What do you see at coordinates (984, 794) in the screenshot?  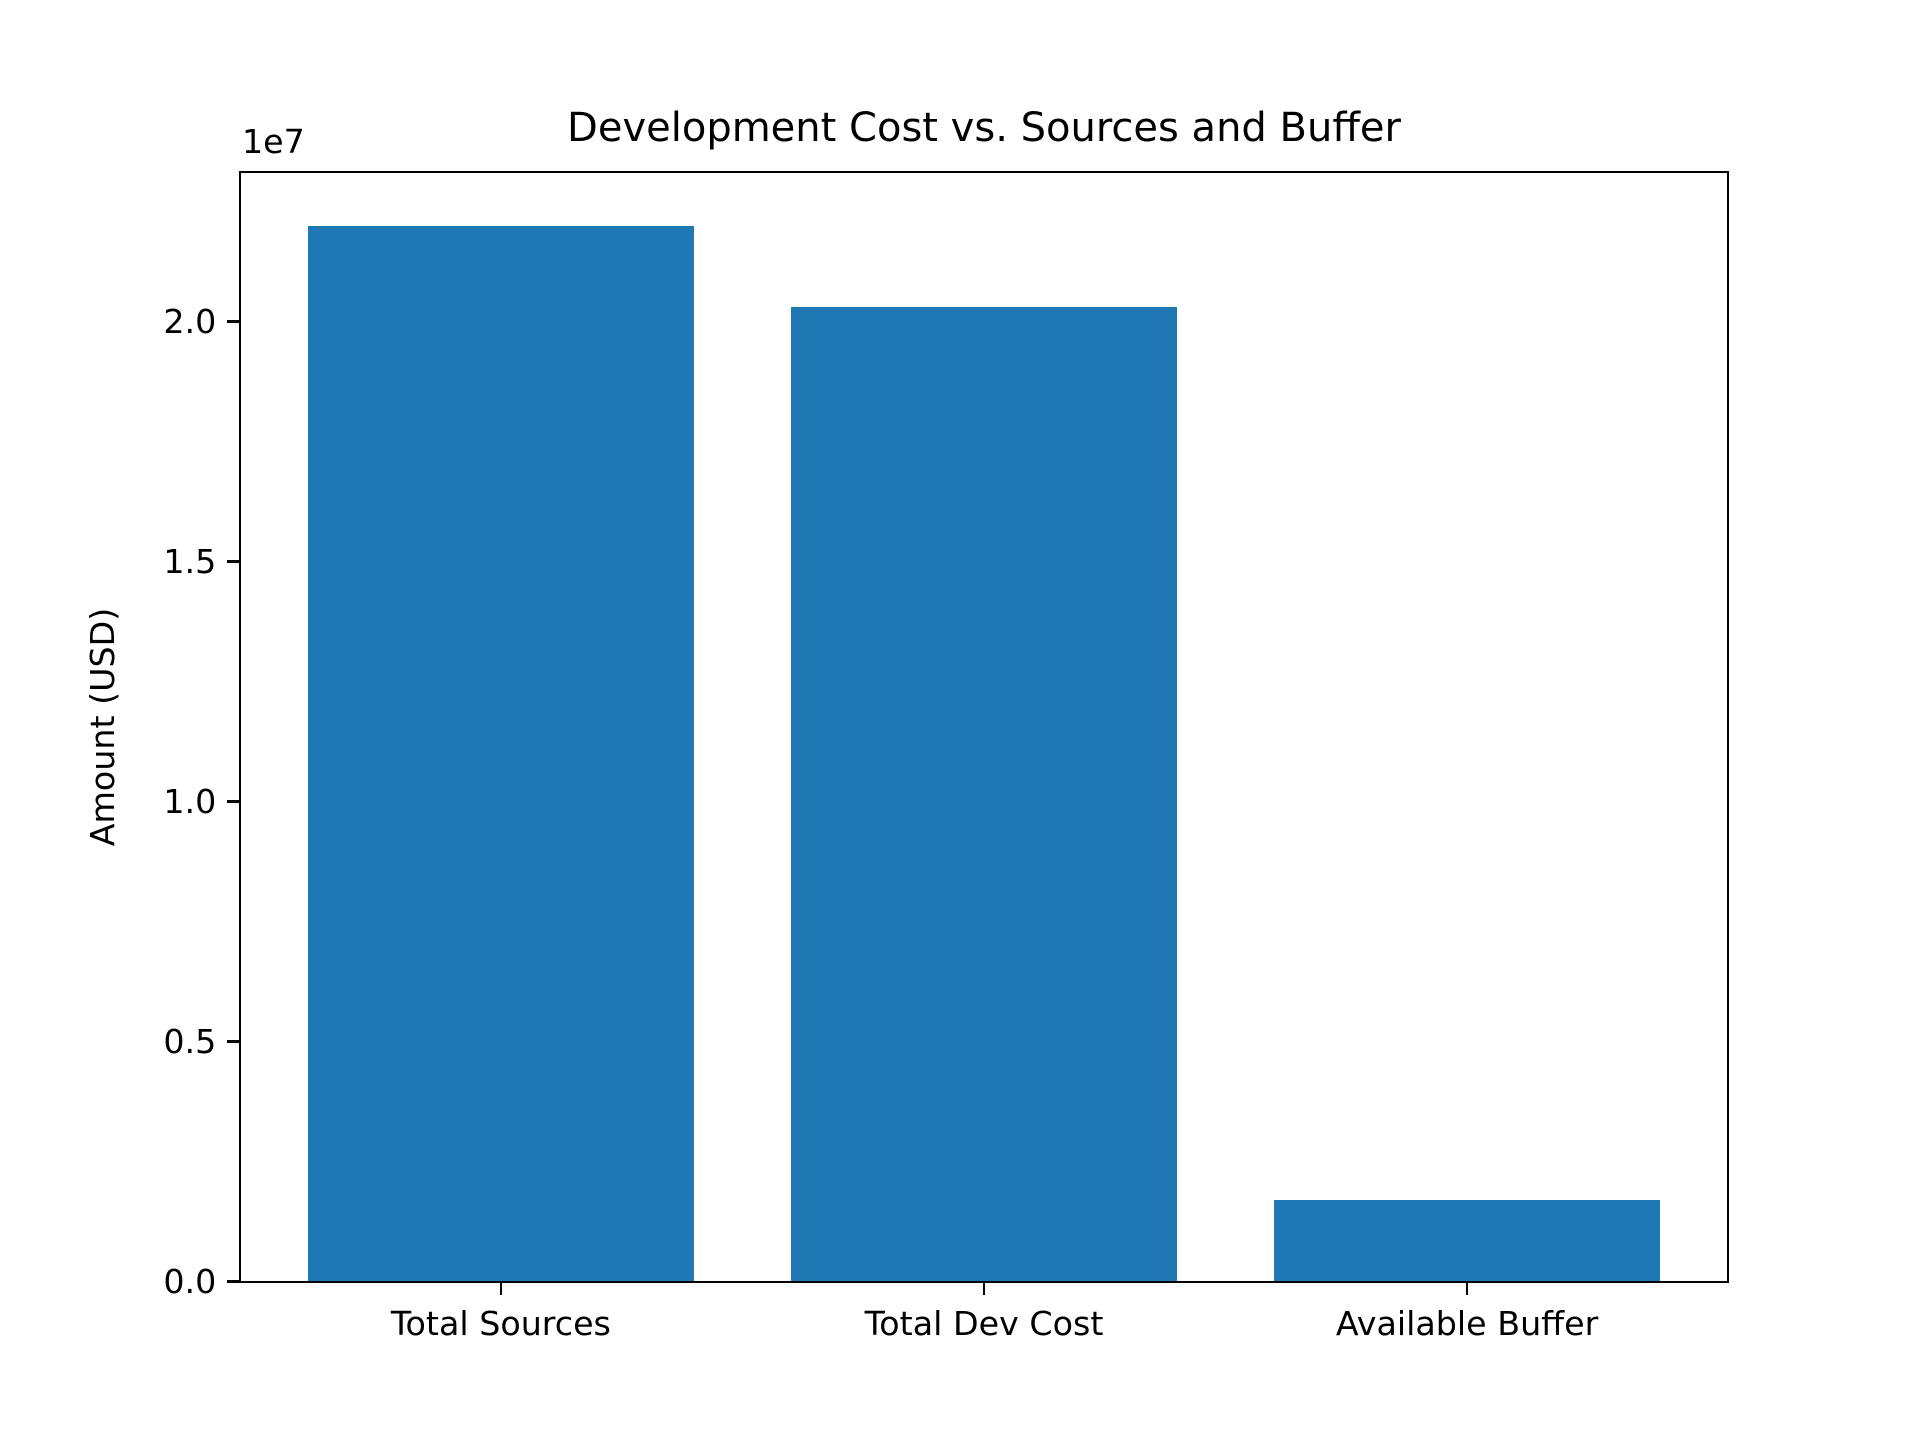 I see `bar-total-dev-cost` at bounding box center [984, 794].